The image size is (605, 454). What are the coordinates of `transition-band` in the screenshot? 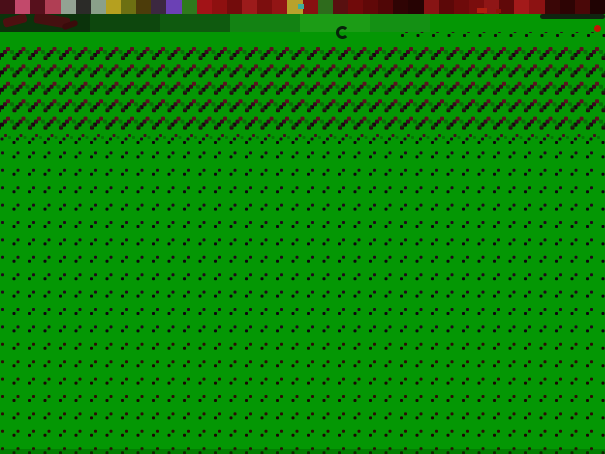 It's located at (302, 21).